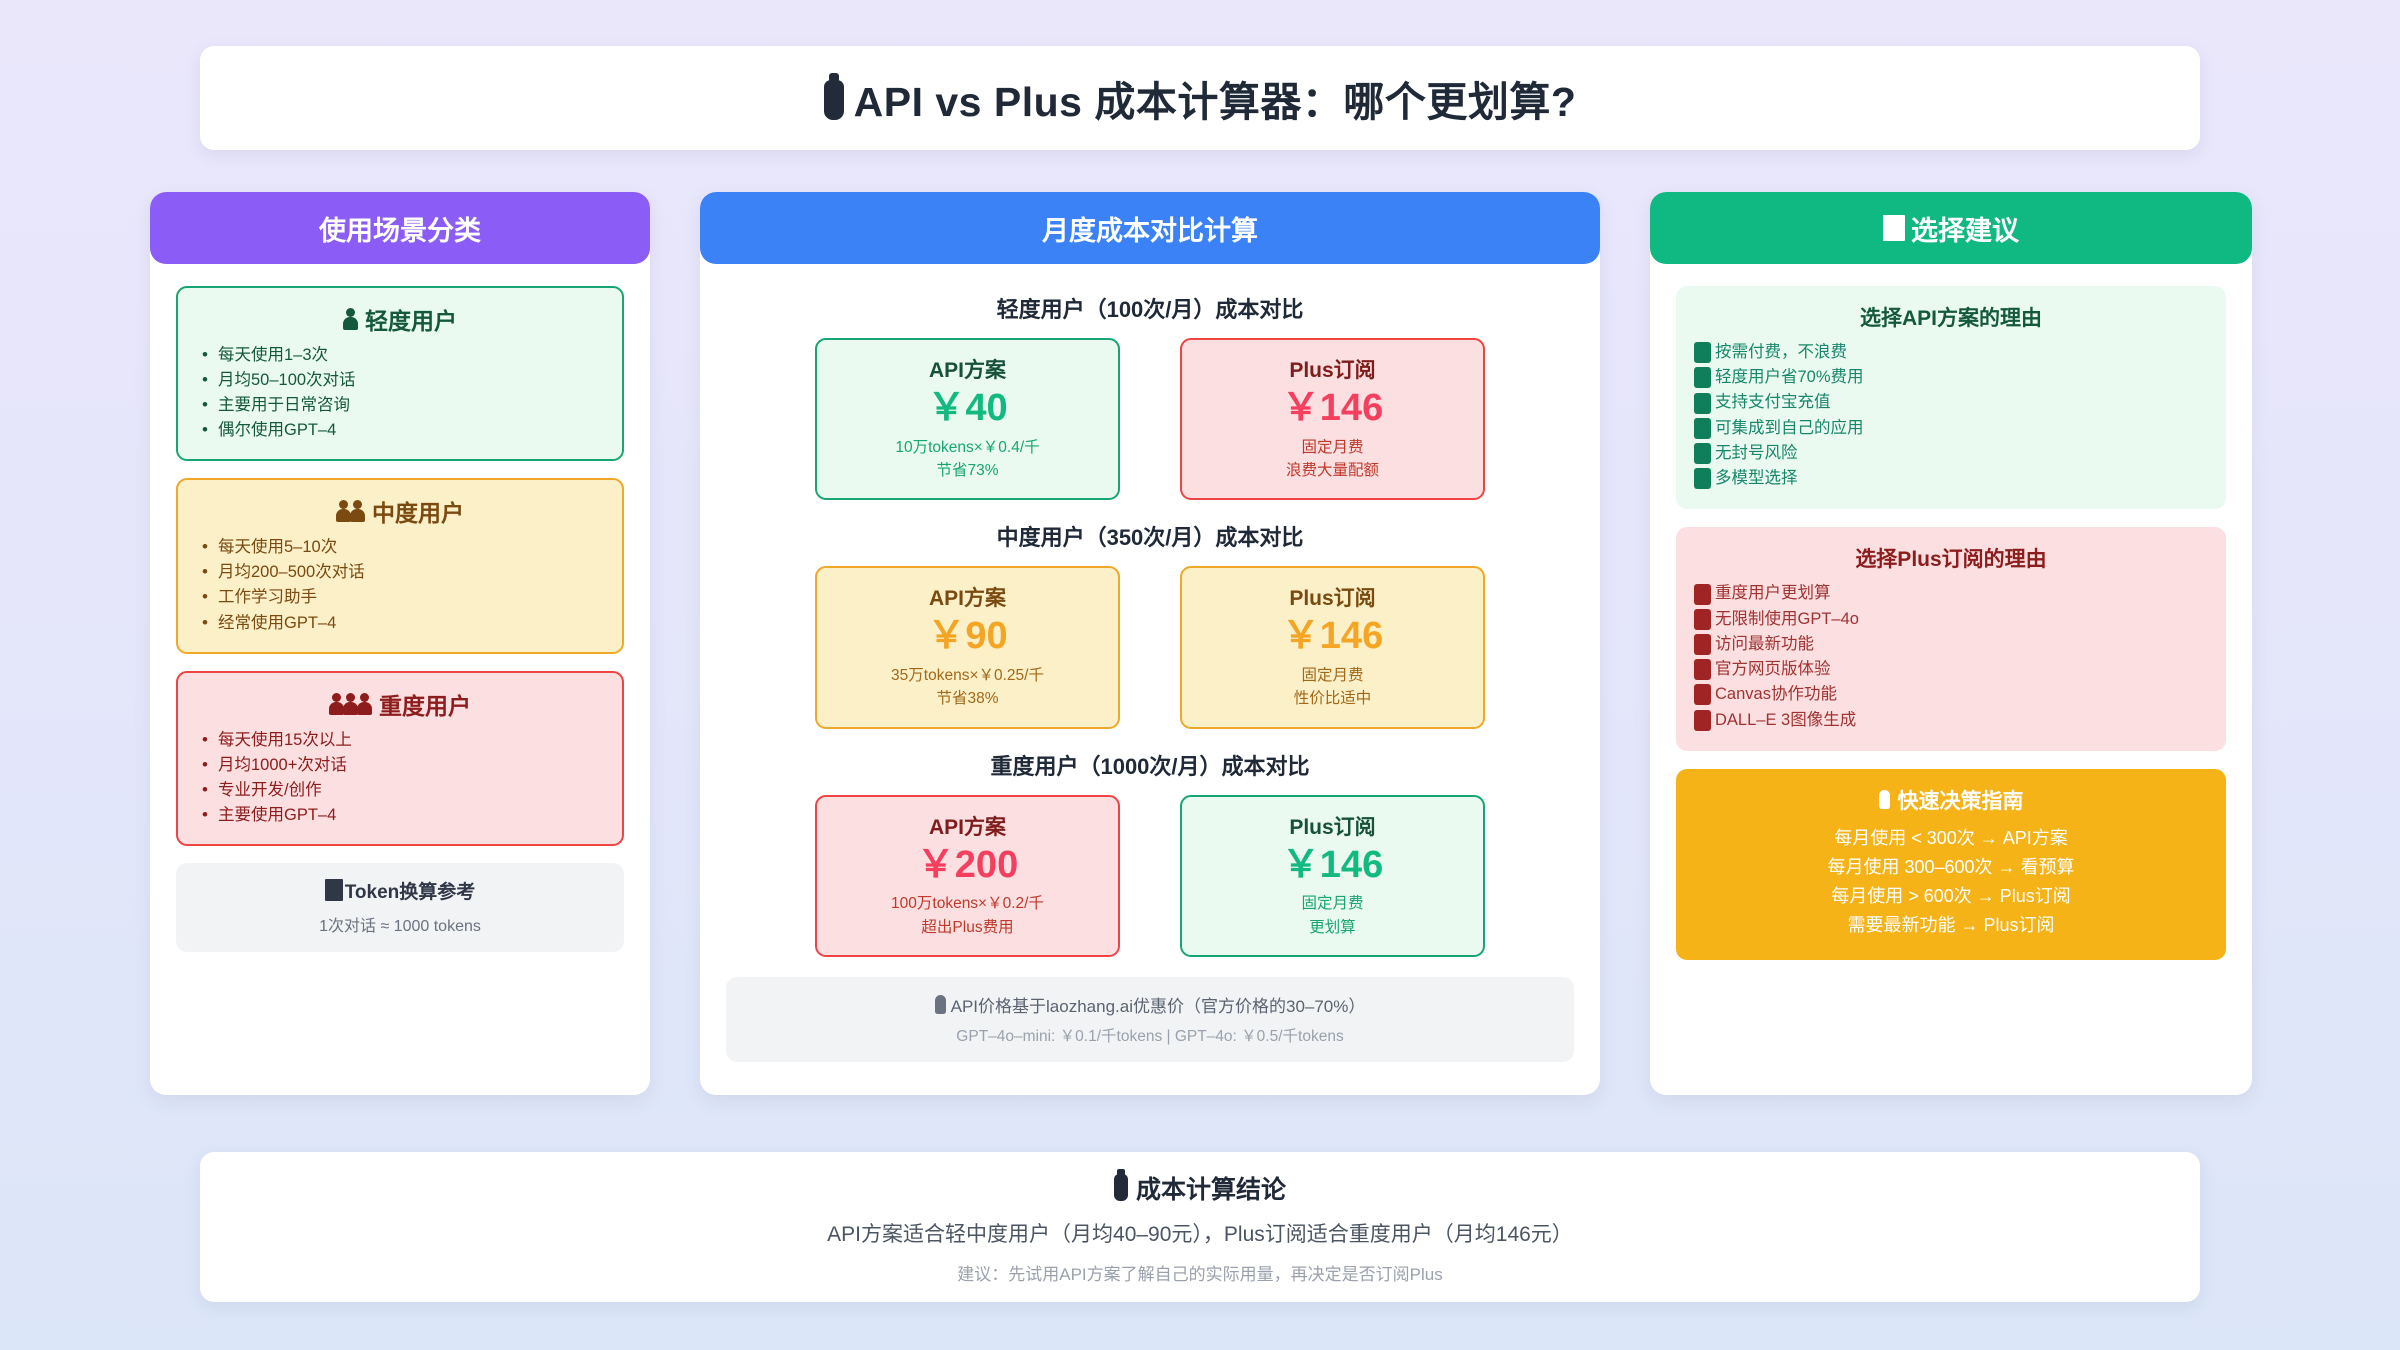 Image resolution: width=2400 pixels, height=1350 pixels. I want to click on title-card: API vs Plus 成本计算器：哪个更划算?, so click(1200, 98).